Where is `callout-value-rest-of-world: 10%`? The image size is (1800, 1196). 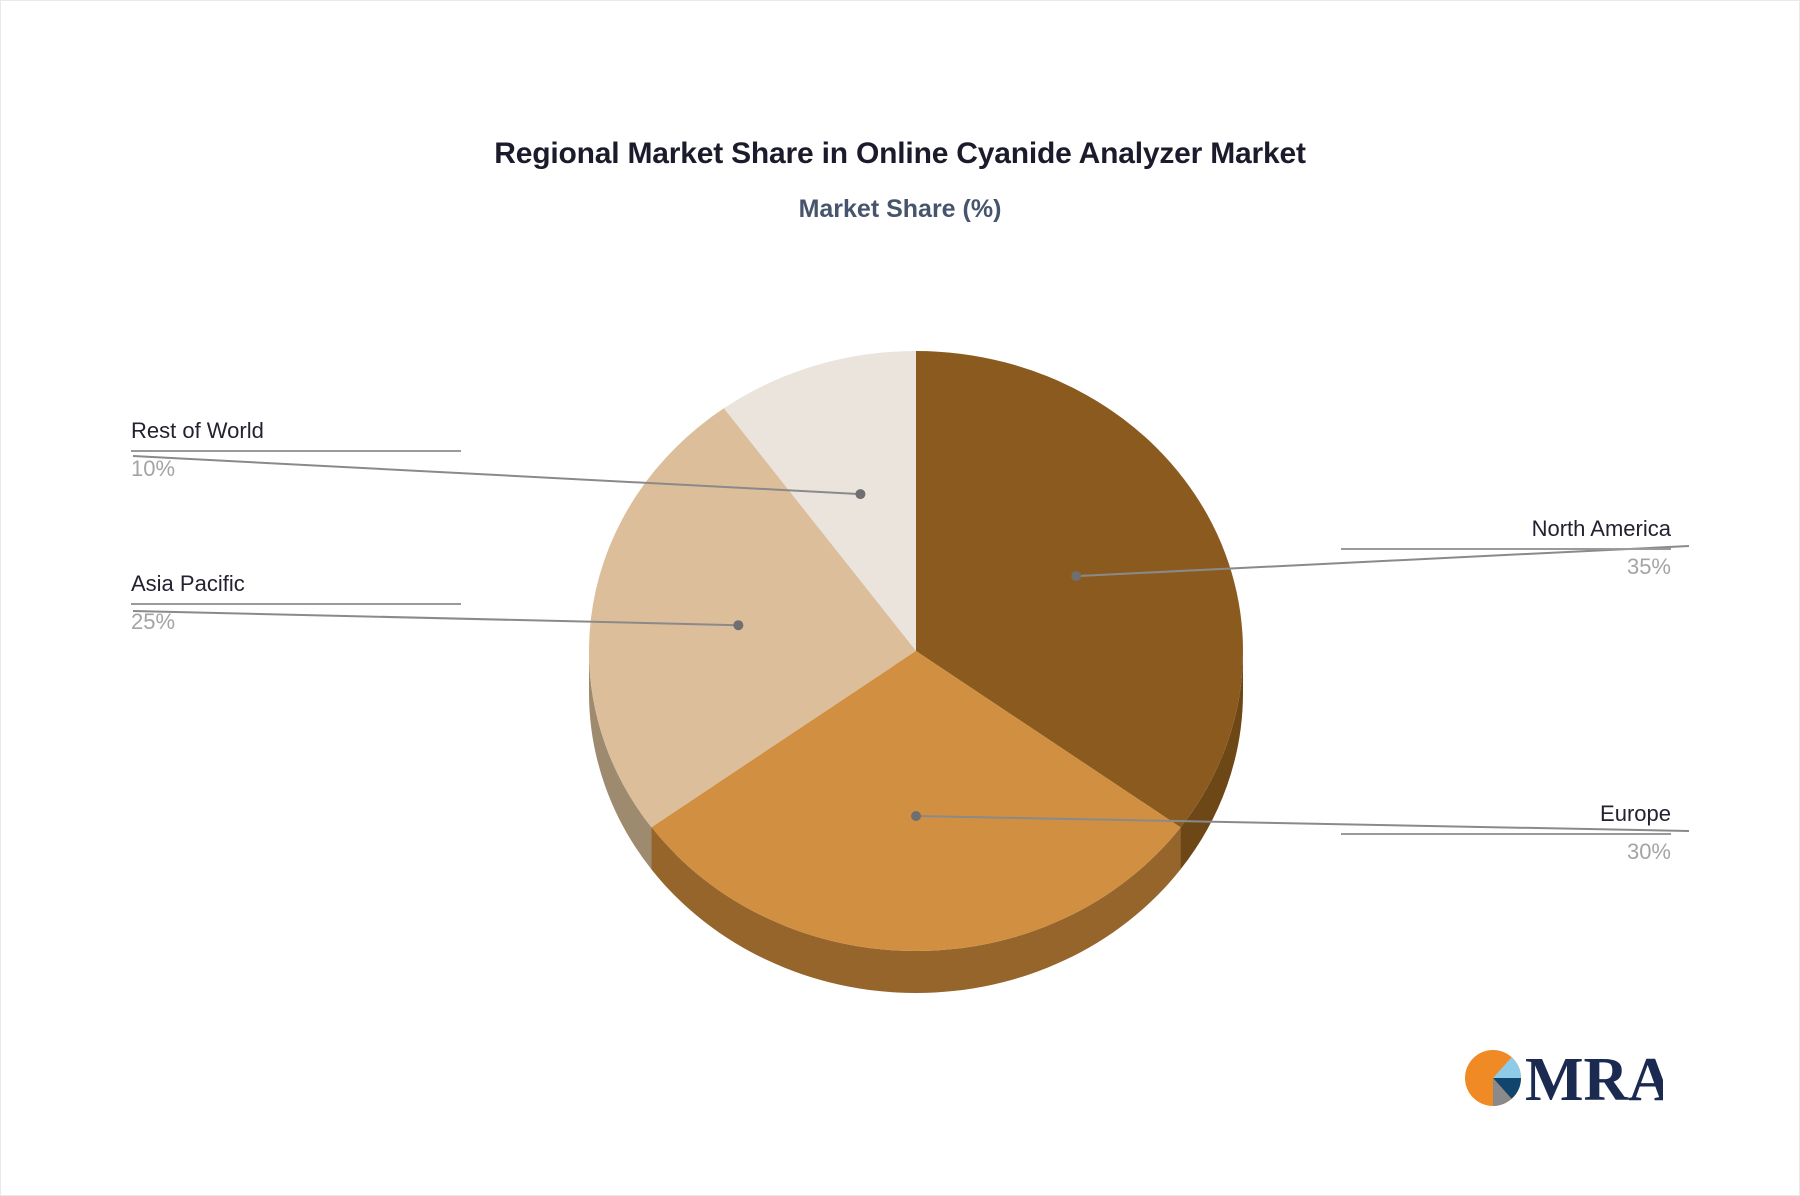
callout-value-rest-of-world: 10% is located at coordinates (153, 468).